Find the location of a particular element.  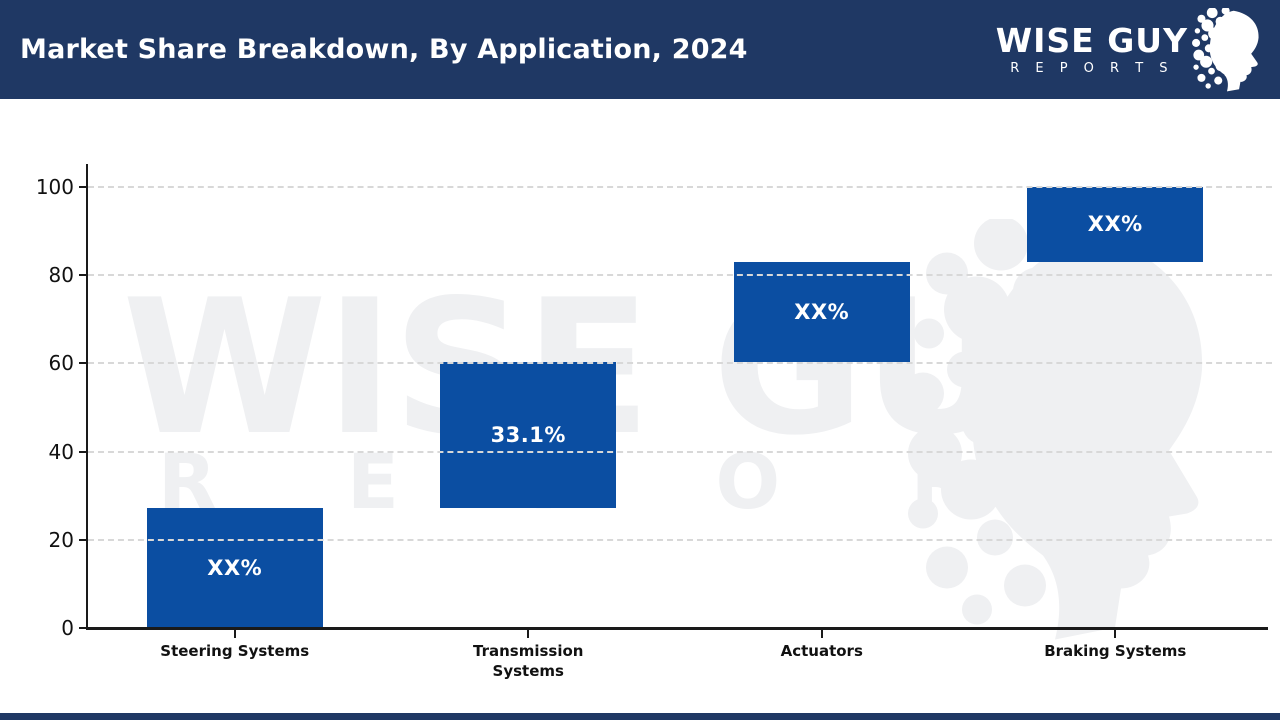

logo-reports-label: R E P O R T S is located at coordinates (1092, 68).